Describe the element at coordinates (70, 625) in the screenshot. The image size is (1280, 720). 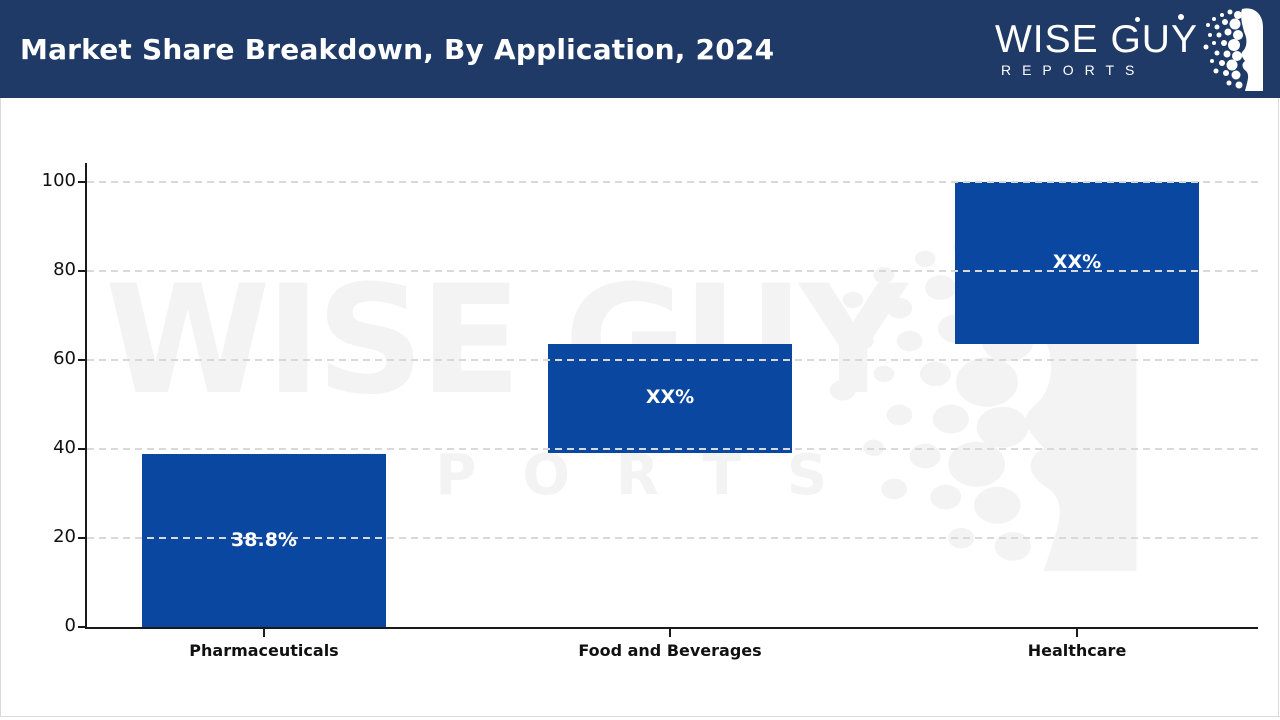
I see `y-axis-tick-label: 0` at that location.